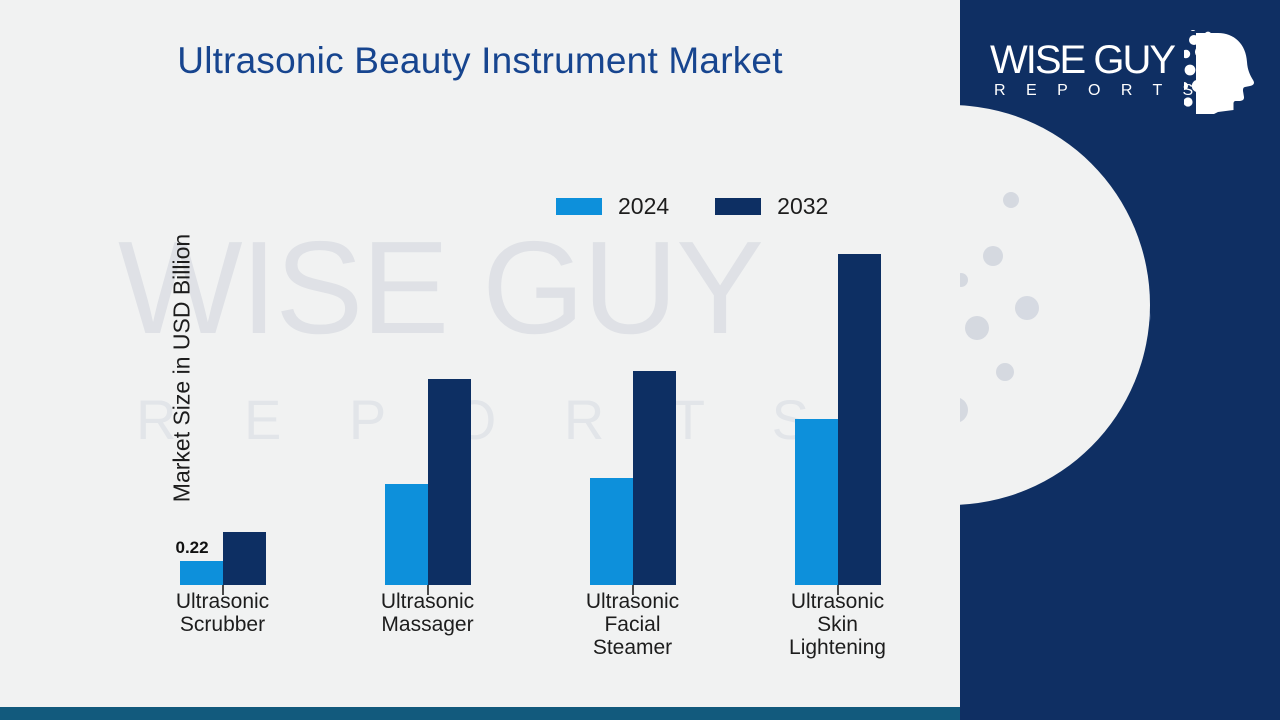 The width and height of the screenshot is (1280, 720). I want to click on category-label-ultrasonic-skin-lightening: Ultrasonic Skin Lightening, so click(837, 624).